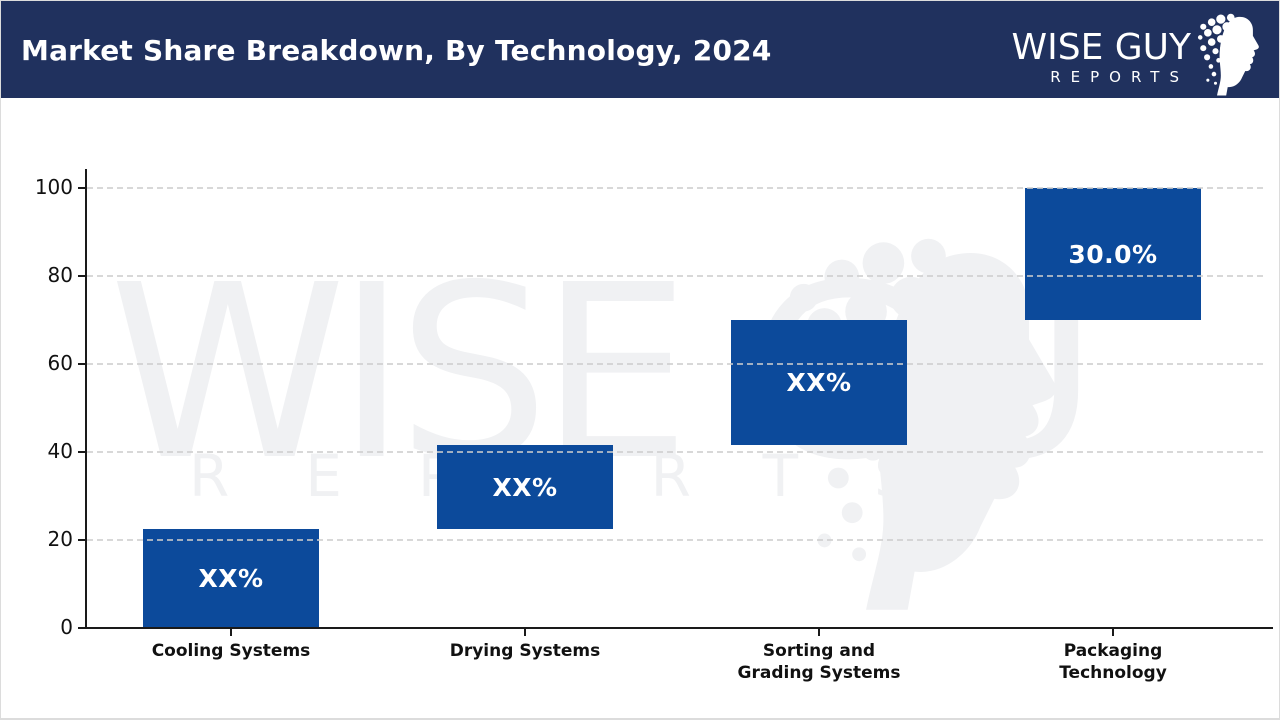  Describe the element at coordinates (60, 451) in the screenshot. I see `y-tick-label: 40` at that location.